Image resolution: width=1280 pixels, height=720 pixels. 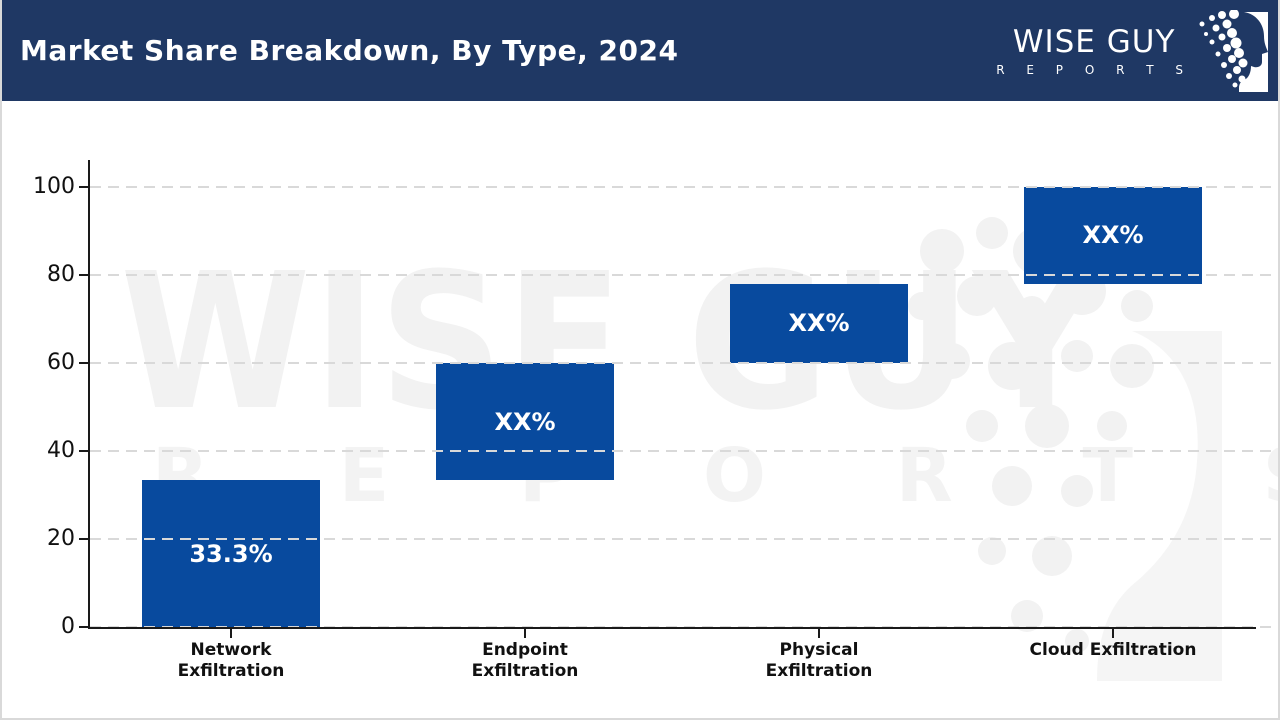 What do you see at coordinates (61, 362) in the screenshot?
I see `y-tick-label-60: 60` at bounding box center [61, 362].